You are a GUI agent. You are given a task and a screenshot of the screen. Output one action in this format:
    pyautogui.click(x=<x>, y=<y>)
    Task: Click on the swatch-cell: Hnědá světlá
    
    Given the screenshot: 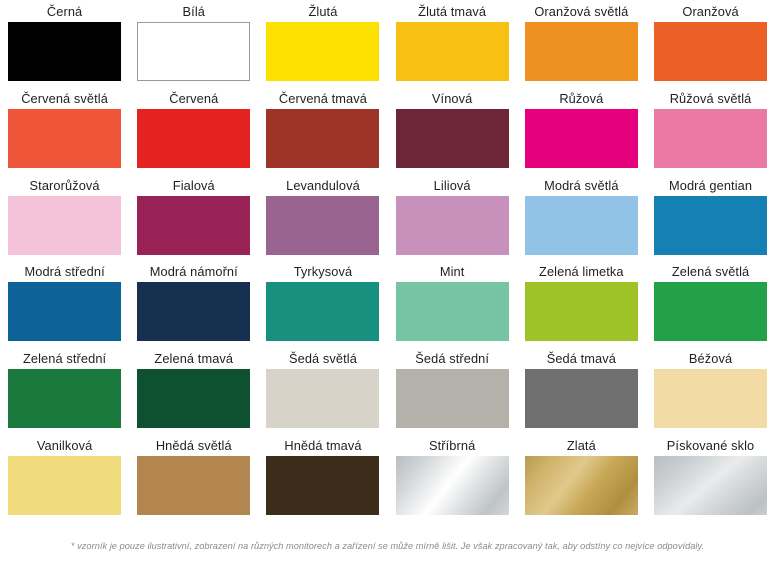 What is the action you would take?
    pyautogui.click(x=193, y=477)
    